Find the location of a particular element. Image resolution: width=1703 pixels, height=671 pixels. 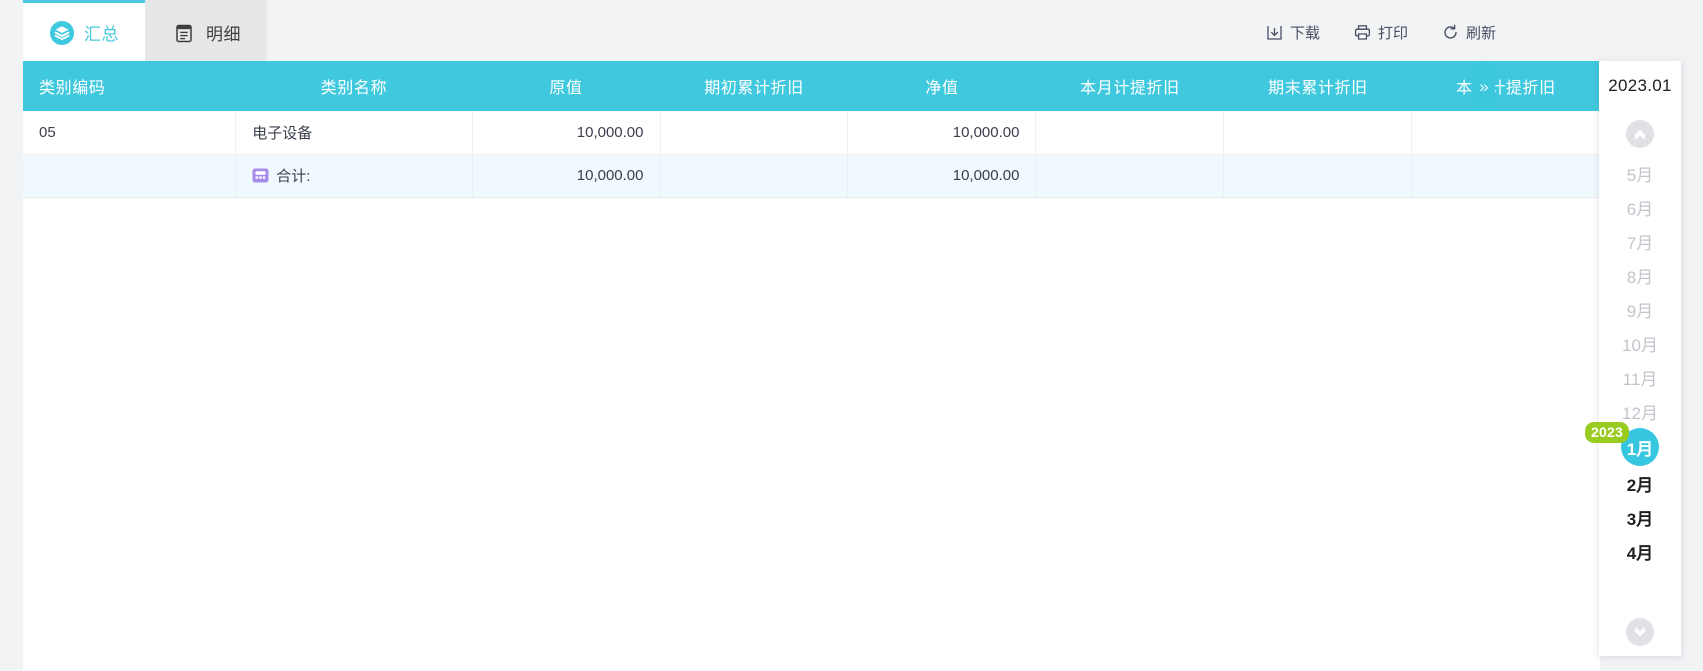

column-header-category-code: 类别编码 is located at coordinates (129, 86).